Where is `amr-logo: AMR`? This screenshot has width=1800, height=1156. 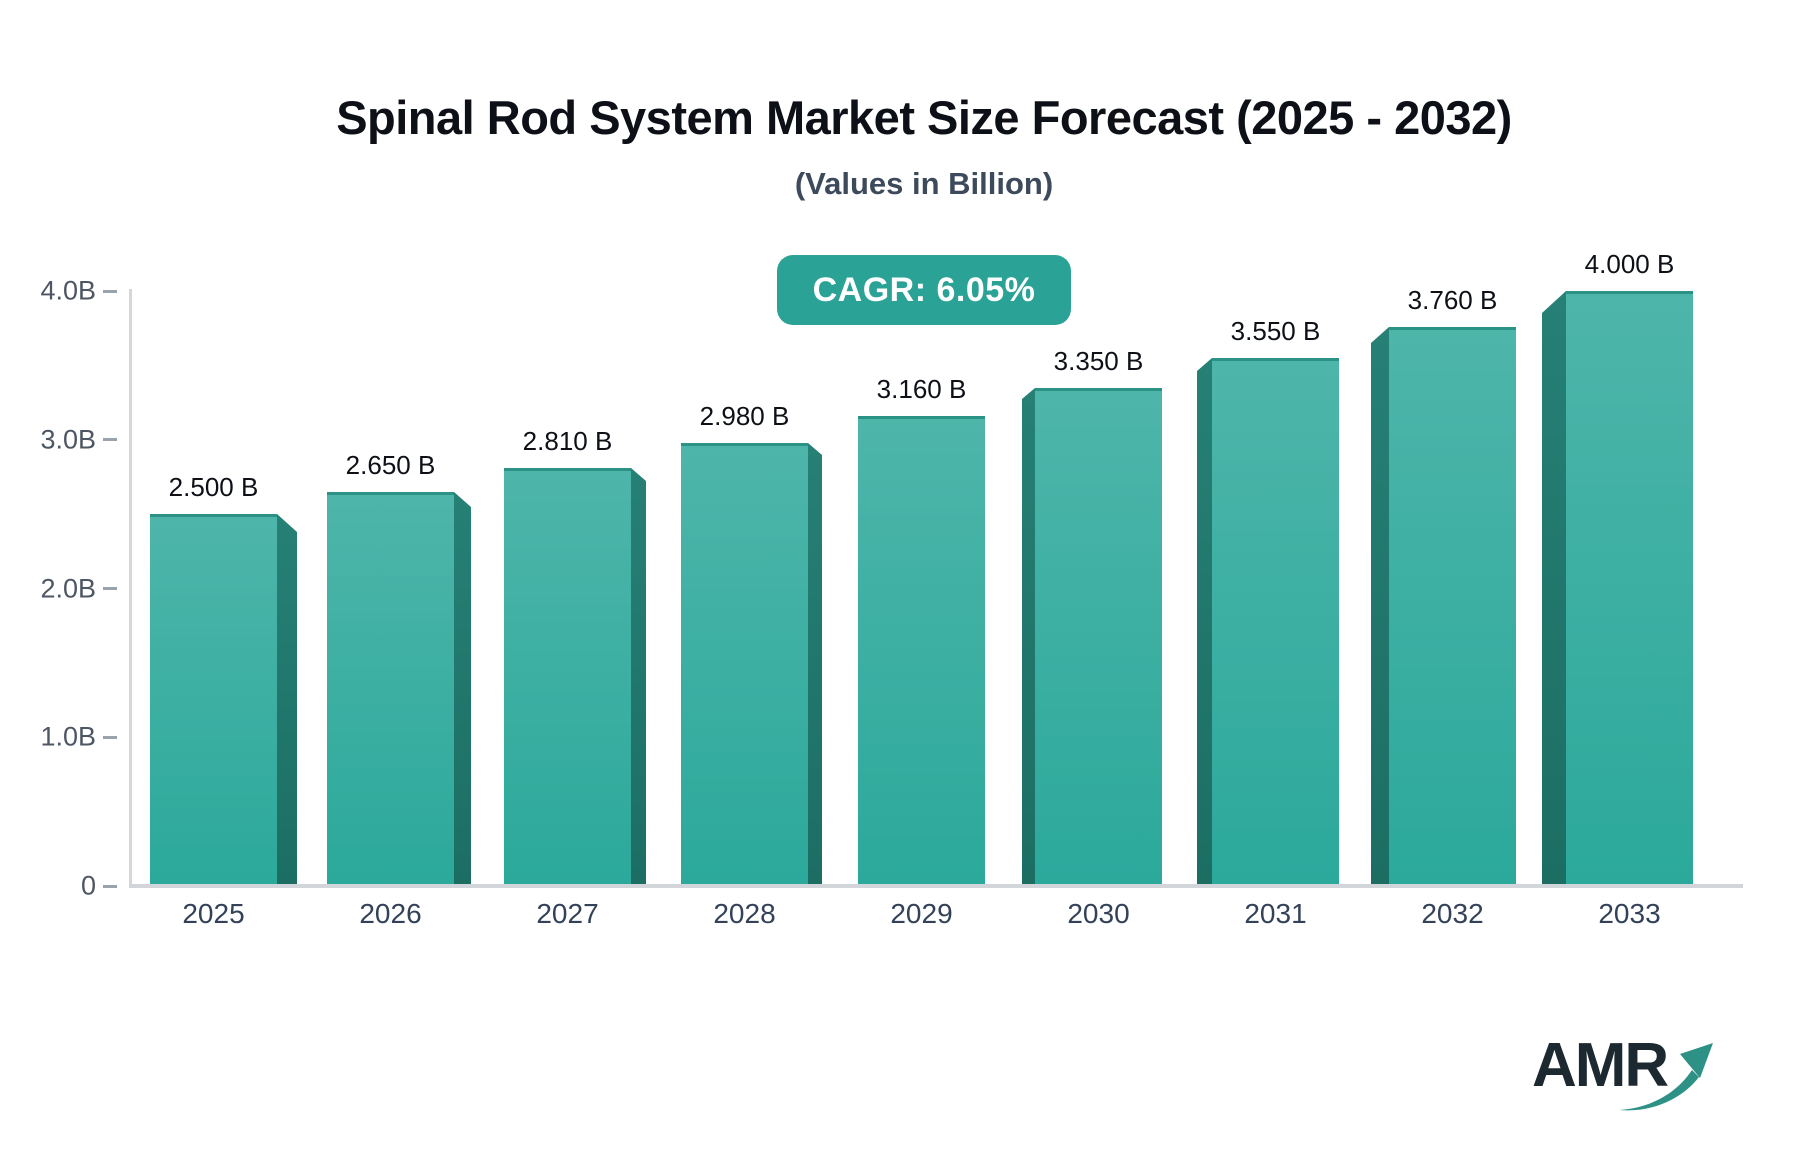
amr-logo: AMR is located at coordinates (1637, 1085).